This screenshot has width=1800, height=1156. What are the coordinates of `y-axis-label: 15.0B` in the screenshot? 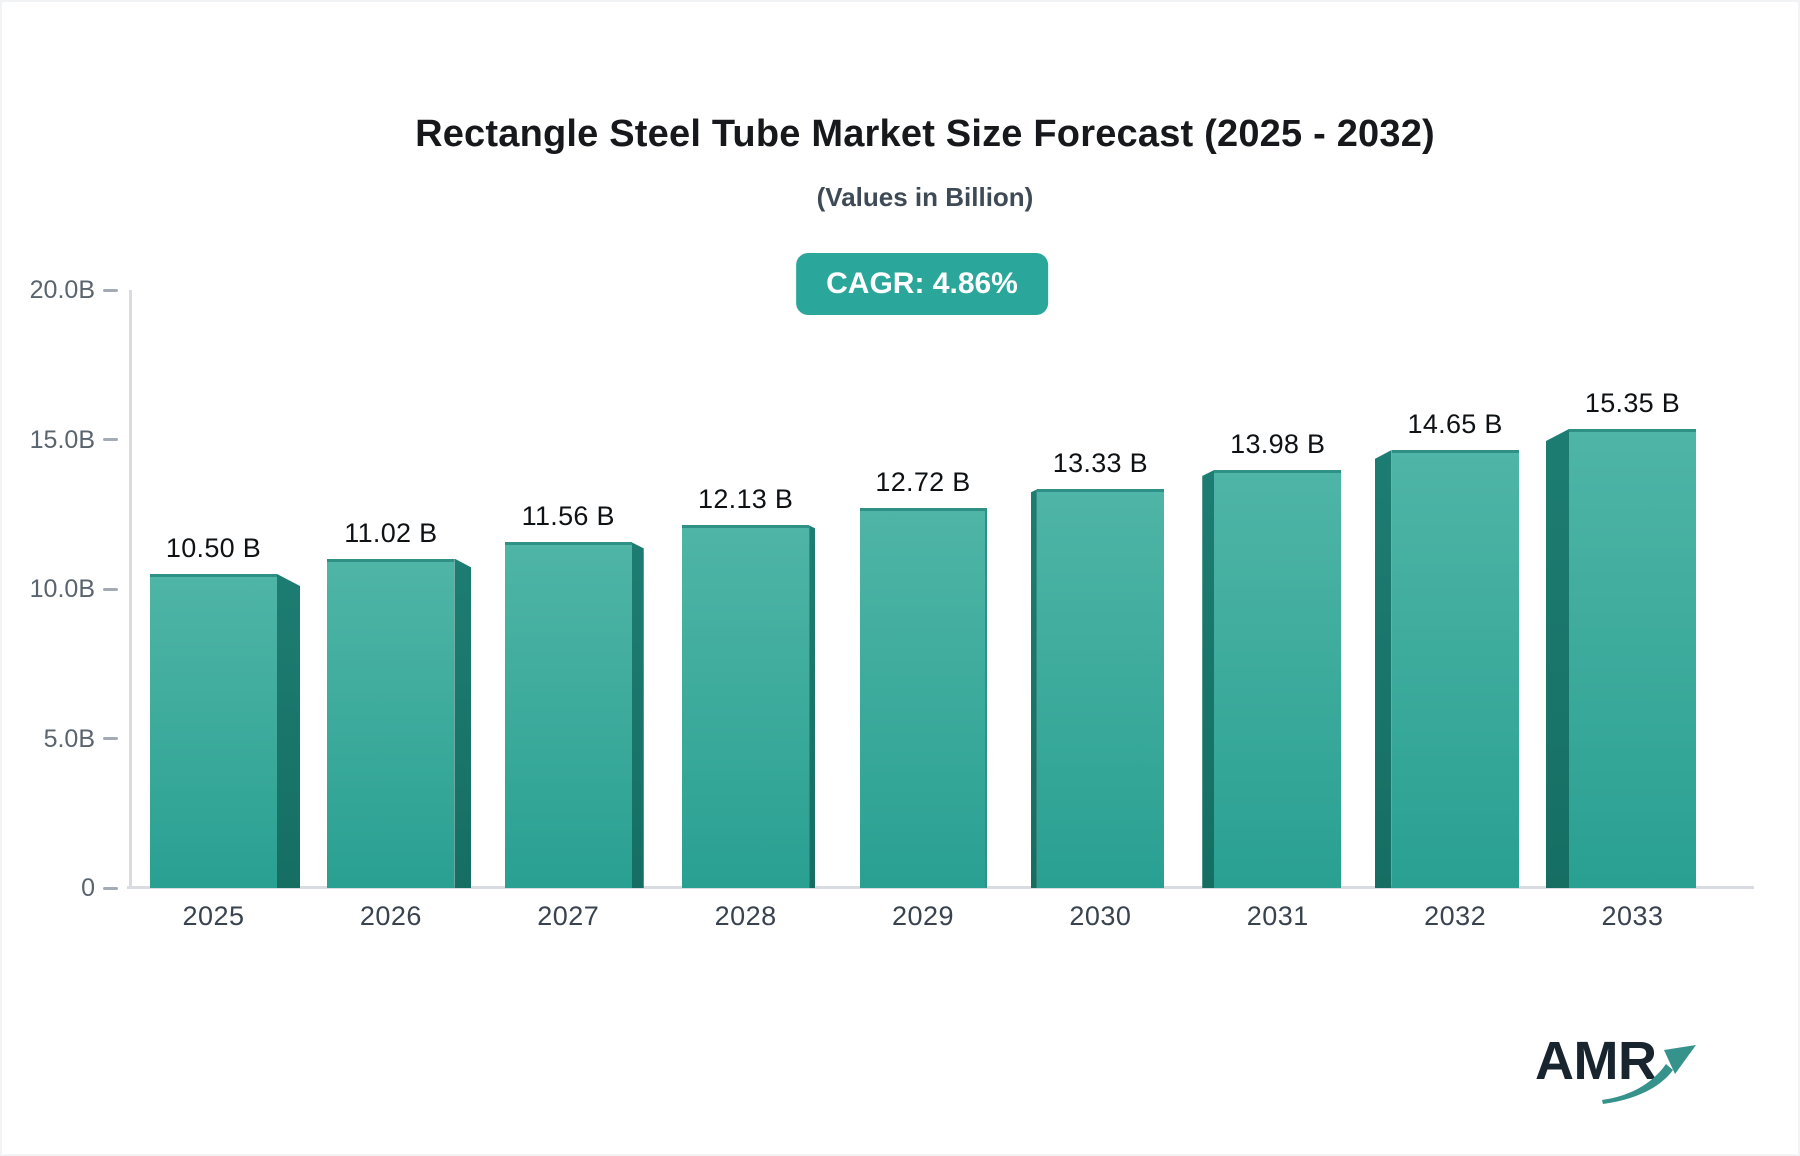 It's located at (62, 439).